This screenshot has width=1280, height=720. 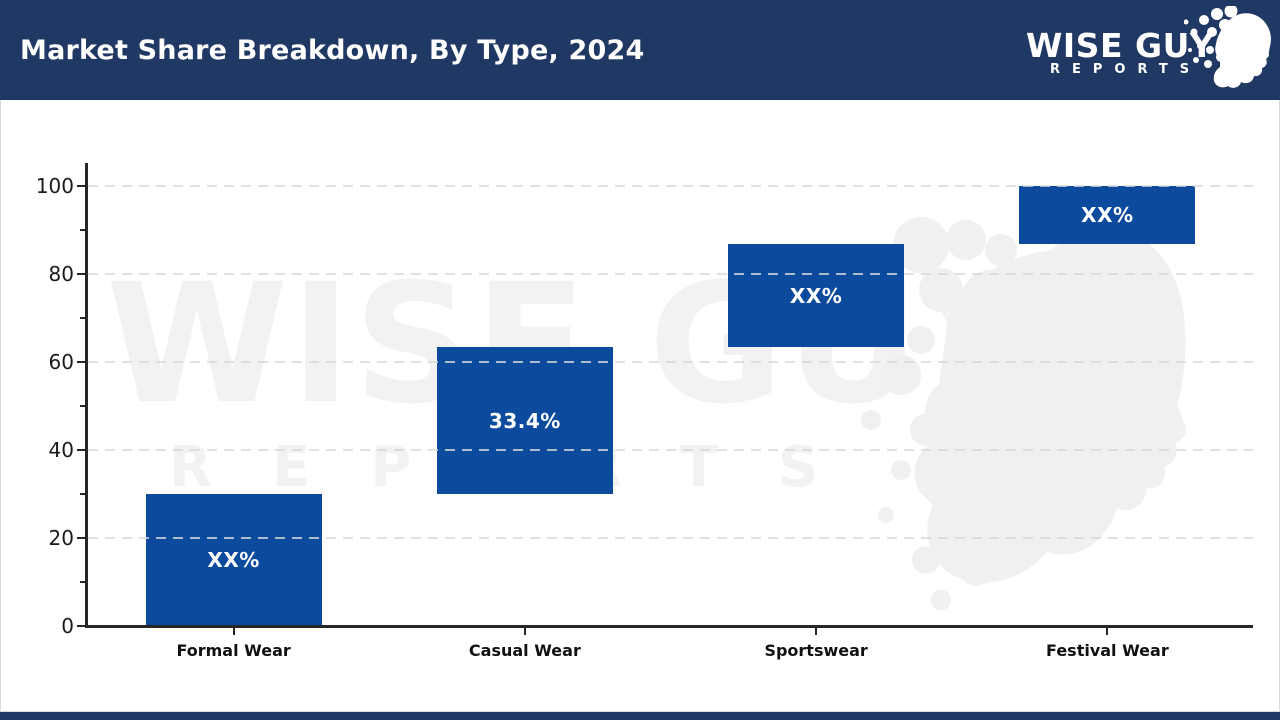 I want to click on y-tick-label-0: 0, so click(x=67, y=626).